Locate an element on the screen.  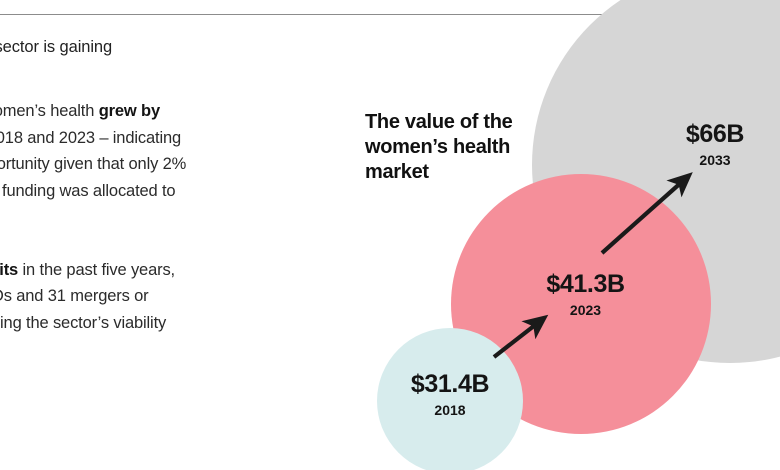
bubble-label-2033: $66B 2033 is located at coordinates (715, 144).